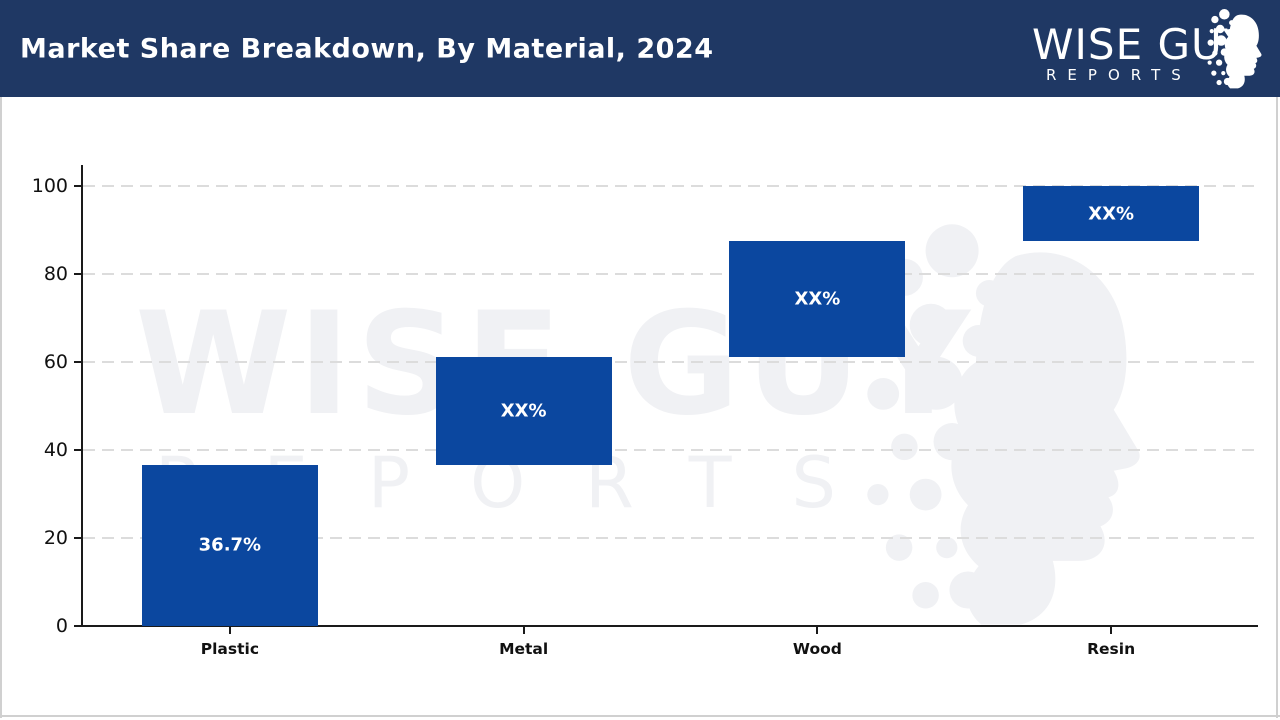 The width and height of the screenshot is (1280, 720). I want to click on bar-value-label: 36.7%, so click(230, 545).